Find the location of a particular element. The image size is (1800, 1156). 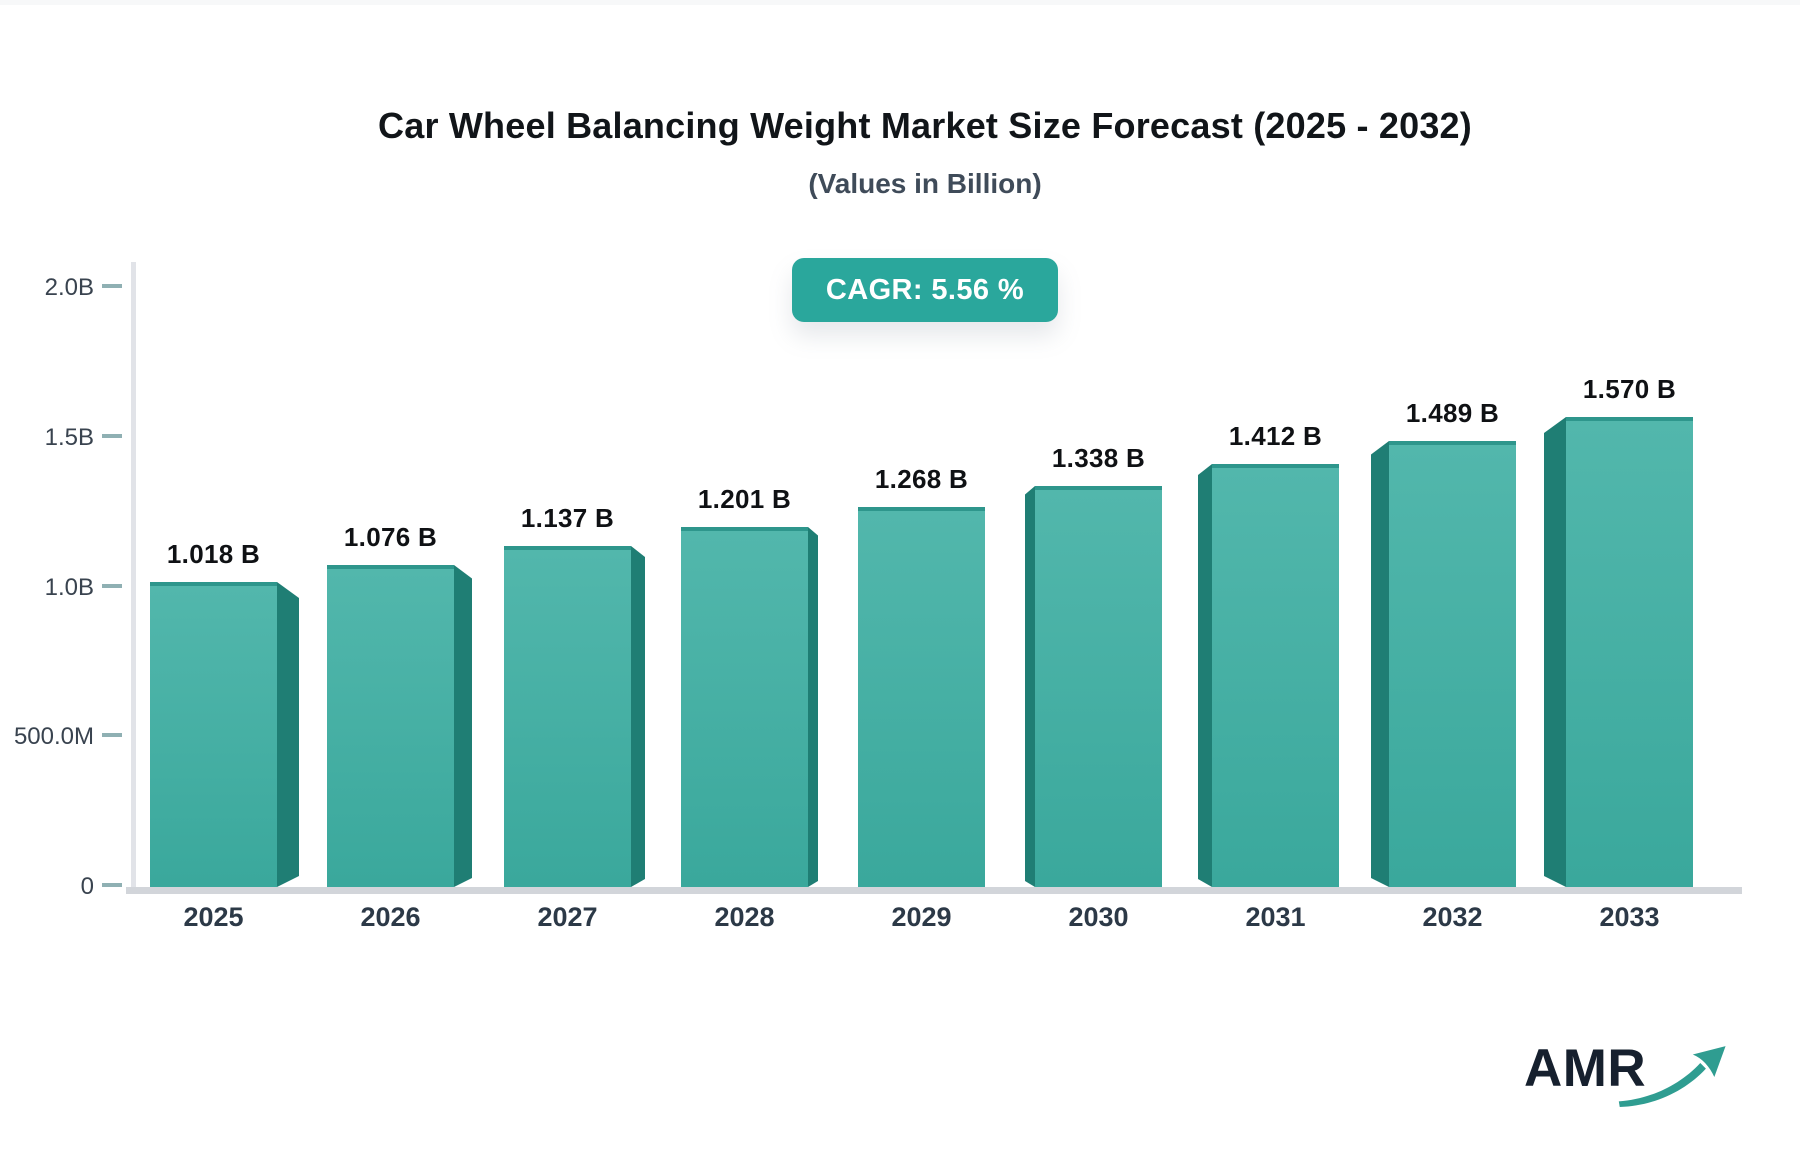

x-axis-label-2033: 2033 is located at coordinates (1629, 917).